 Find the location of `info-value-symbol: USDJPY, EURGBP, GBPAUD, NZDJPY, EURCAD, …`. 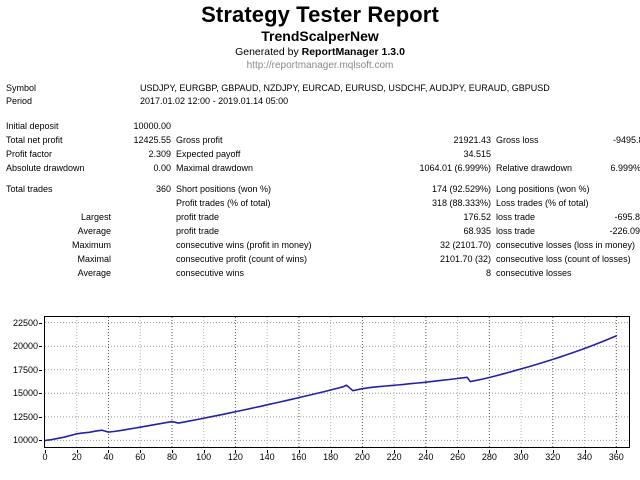

info-value-symbol: USDJPY, EURGBP, GBPAUD, NZDJPY, EURCAD, … is located at coordinates (345, 88).